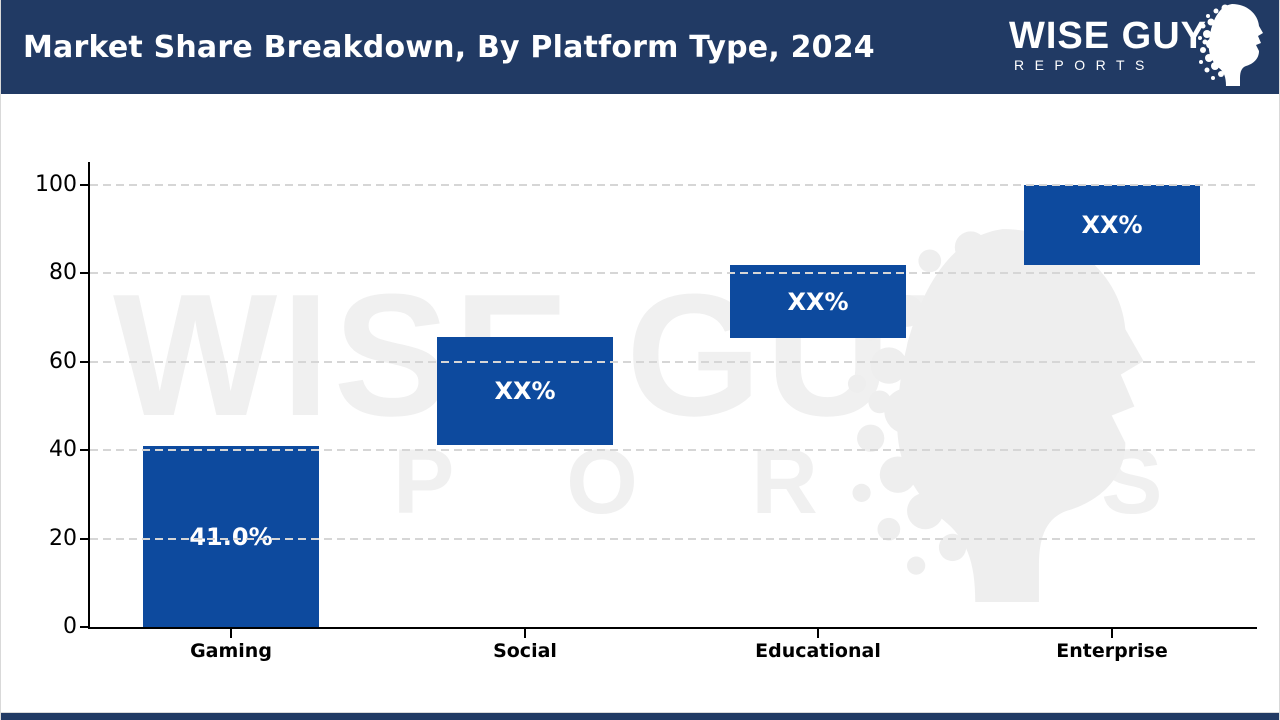  I want to click on y-tick-label-20: 20, so click(63, 538).